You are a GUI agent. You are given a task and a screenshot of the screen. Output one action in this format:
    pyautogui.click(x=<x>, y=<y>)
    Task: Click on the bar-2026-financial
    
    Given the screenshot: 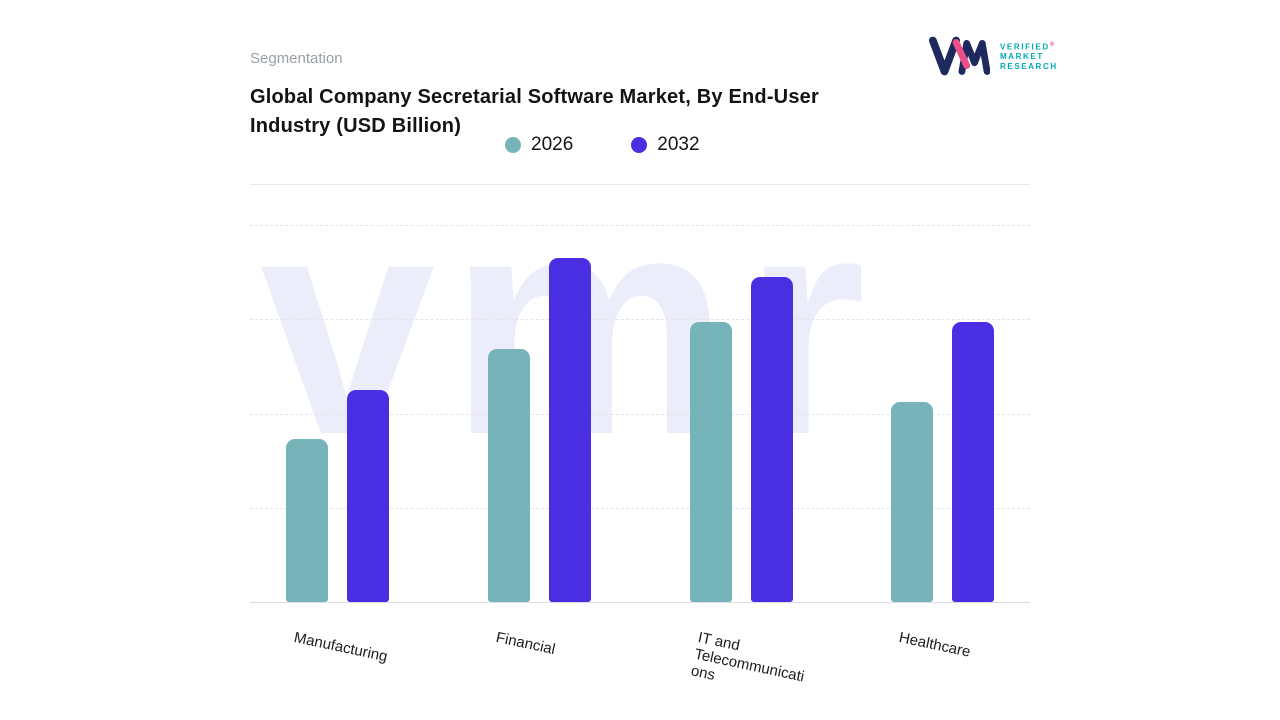 What is the action you would take?
    pyautogui.click(x=509, y=475)
    